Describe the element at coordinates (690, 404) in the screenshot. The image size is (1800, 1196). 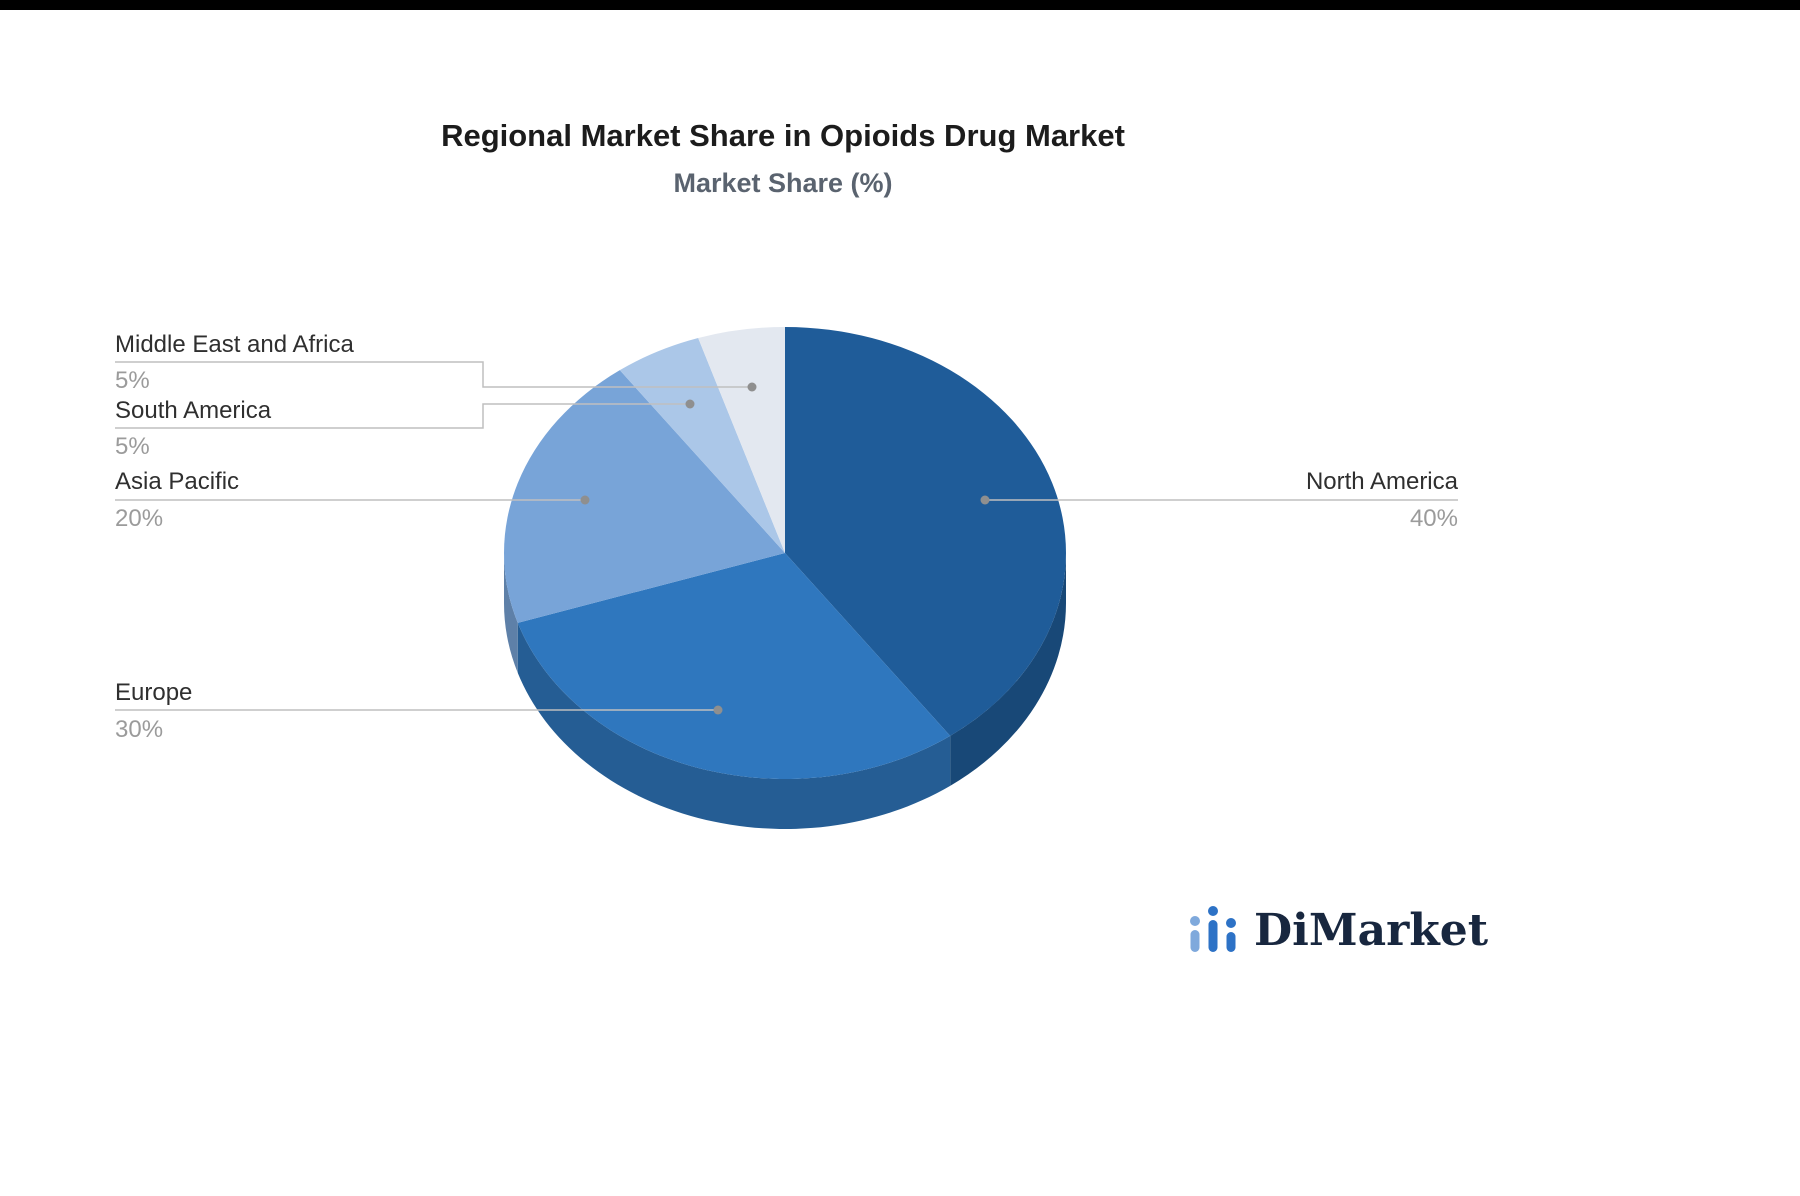
I see `leader-dot-south-america` at that location.